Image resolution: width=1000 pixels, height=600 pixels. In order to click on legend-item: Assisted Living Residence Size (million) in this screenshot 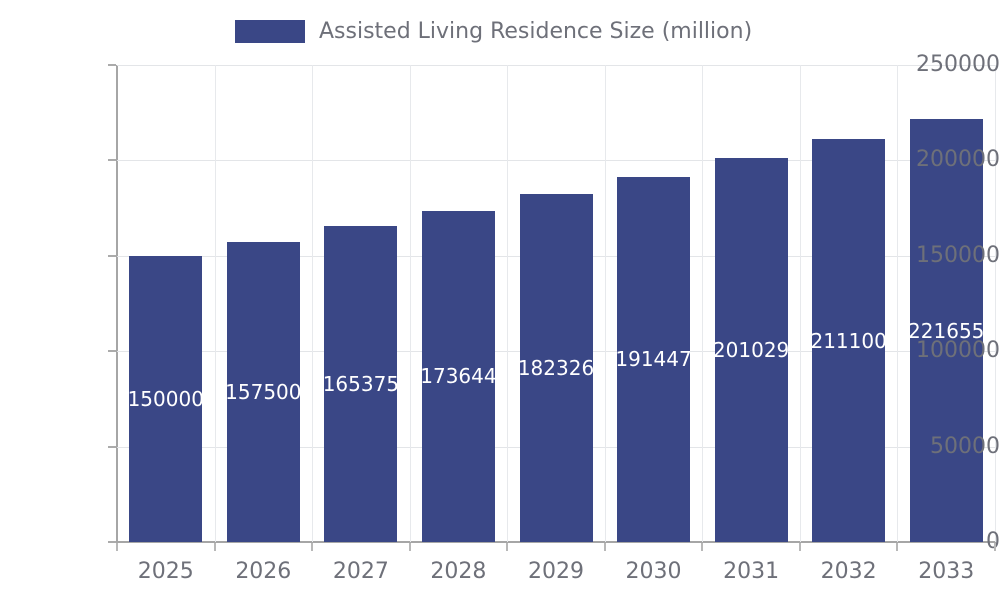, I will do `click(493, 31)`.